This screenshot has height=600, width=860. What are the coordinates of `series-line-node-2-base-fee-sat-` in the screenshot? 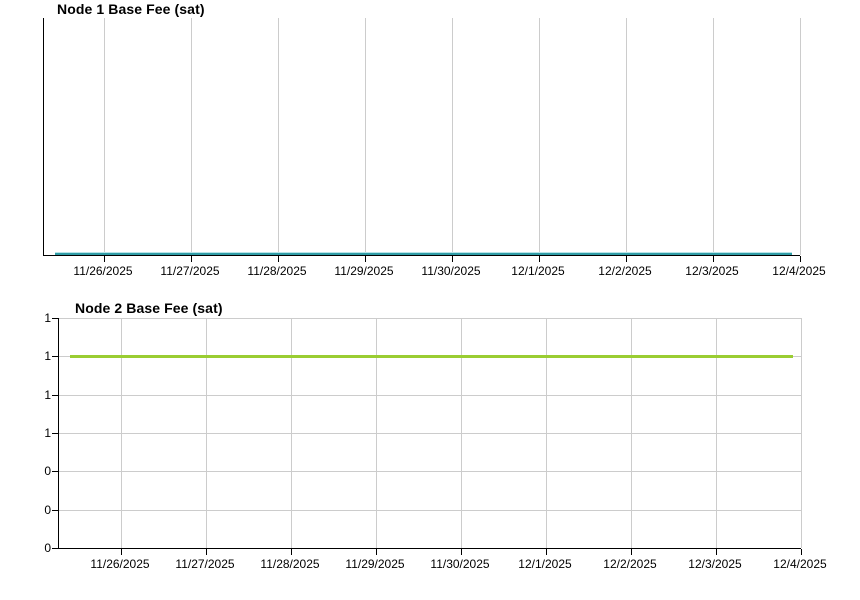 It's located at (431, 356).